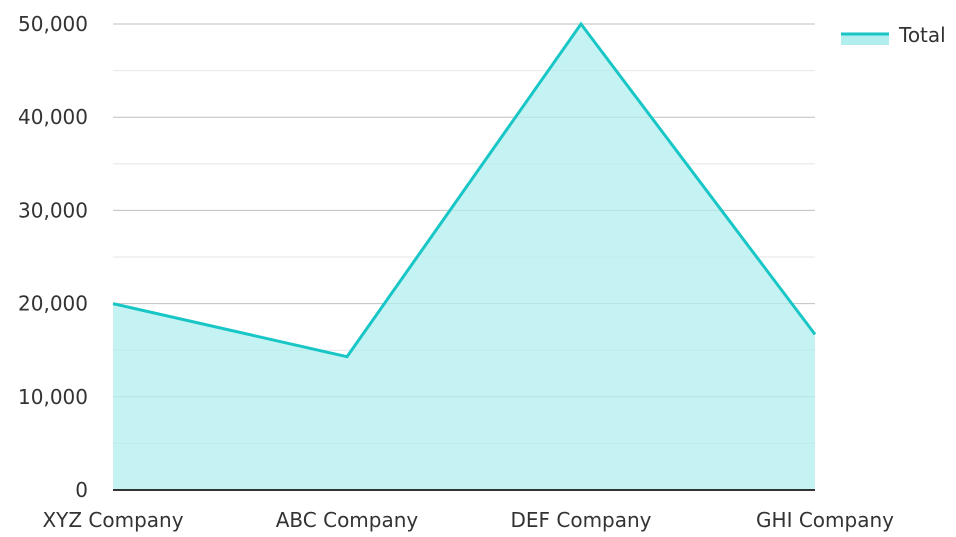 Image resolution: width=956 pixels, height=537 pixels. Describe the element at coordinates (922, 35) in the screenshot. I see `legend-label-total: Total` at that location.